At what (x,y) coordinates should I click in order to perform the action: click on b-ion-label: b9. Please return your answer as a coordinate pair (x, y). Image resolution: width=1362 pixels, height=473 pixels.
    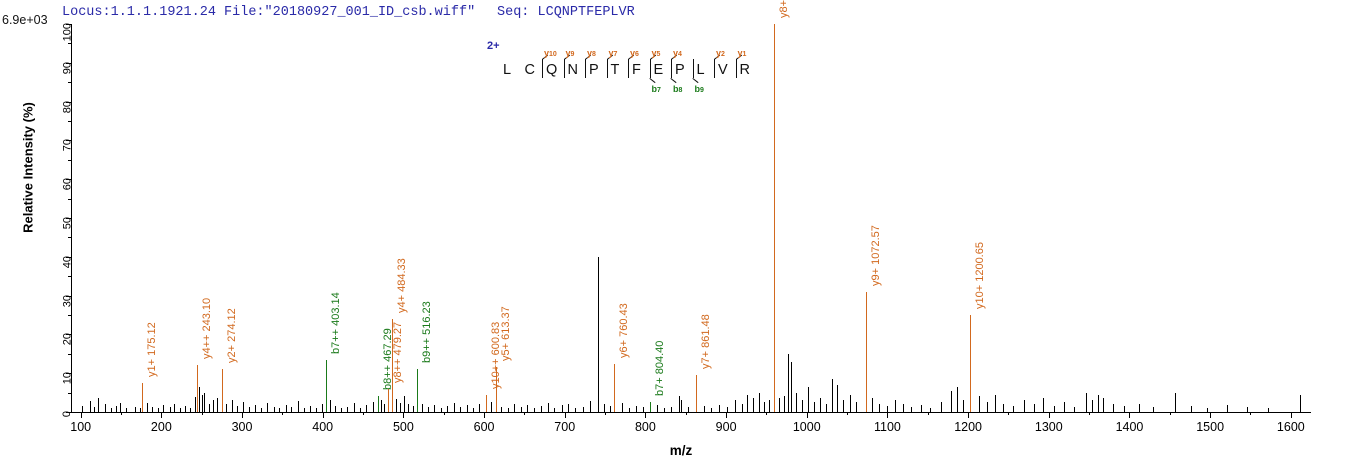
    Looking at the image, I should click on (699, 89).